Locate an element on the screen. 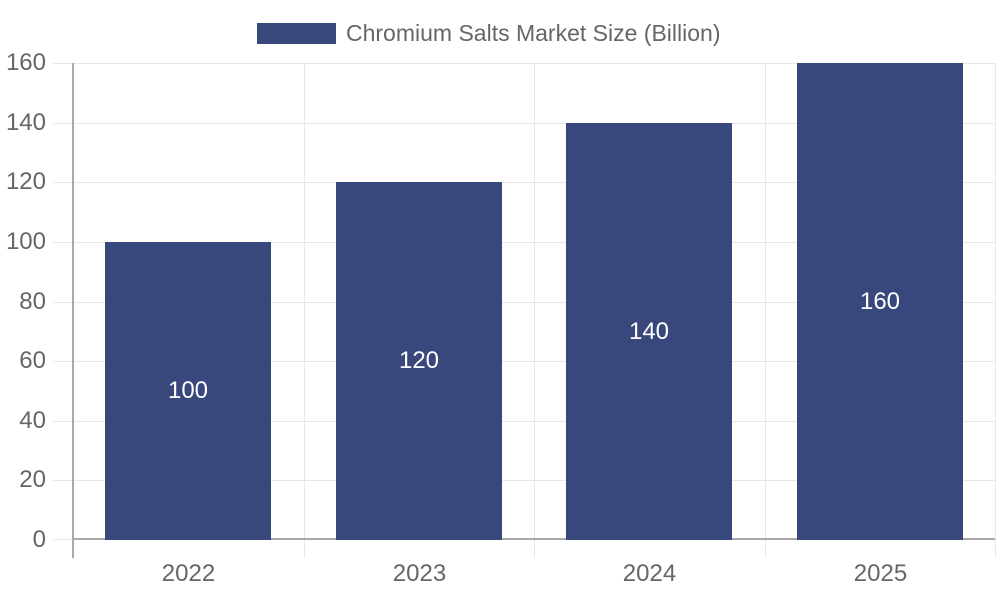 The height and width of the screenshot is (600, 1000). bar-value-label: 100 is located at coordinates (188, 390).